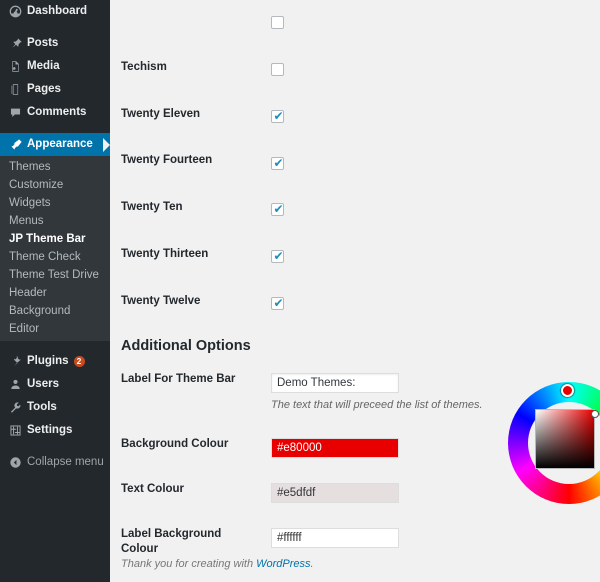 This screenshot has width=600, height=582. What do you see at coordinates (48, 360) in the screenshot?
I see `sidebar-item-label: Plugins` at bounding box center [48, 360].